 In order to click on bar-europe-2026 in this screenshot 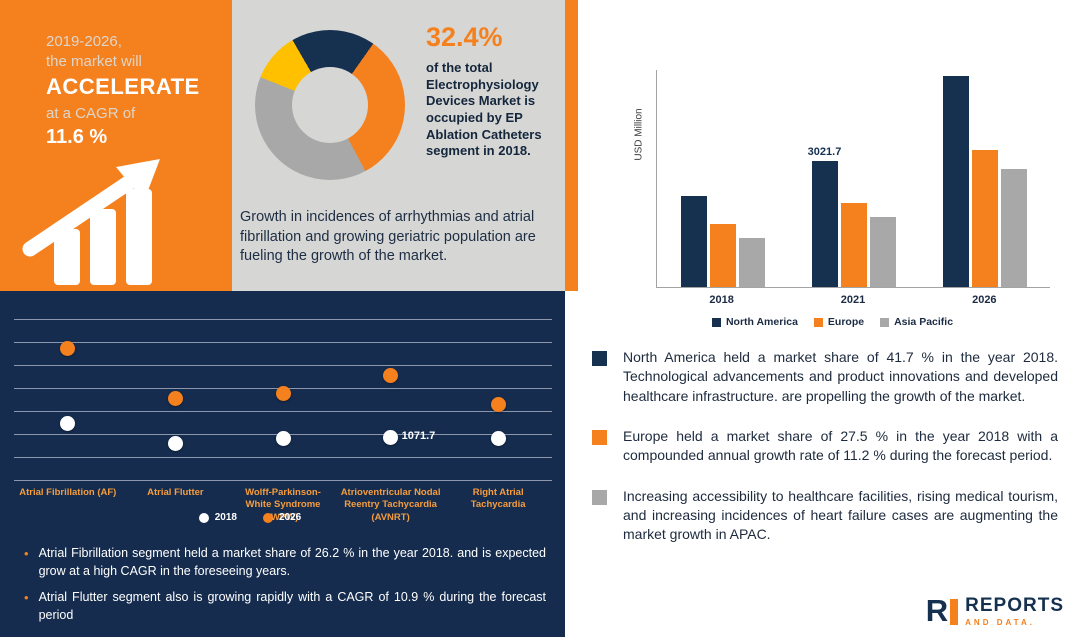, I will do `click(984, 218)`.